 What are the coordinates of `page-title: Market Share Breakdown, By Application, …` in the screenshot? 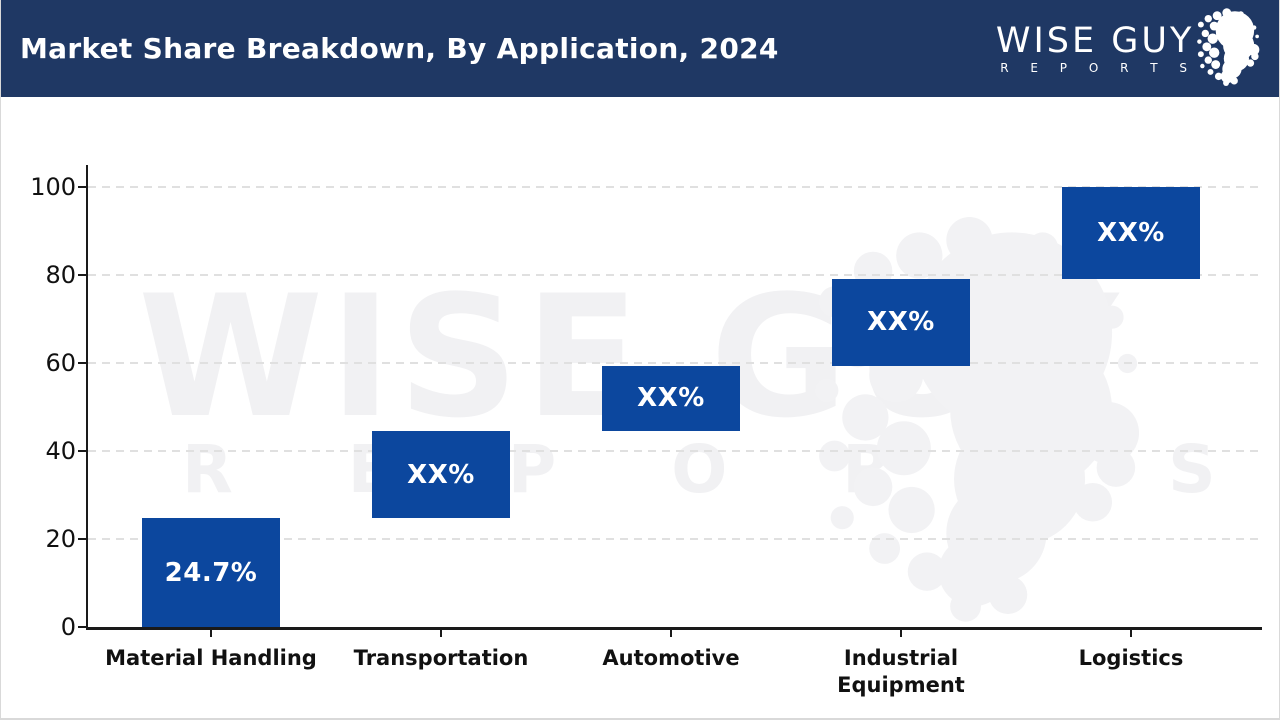 It's located at (399, 48).